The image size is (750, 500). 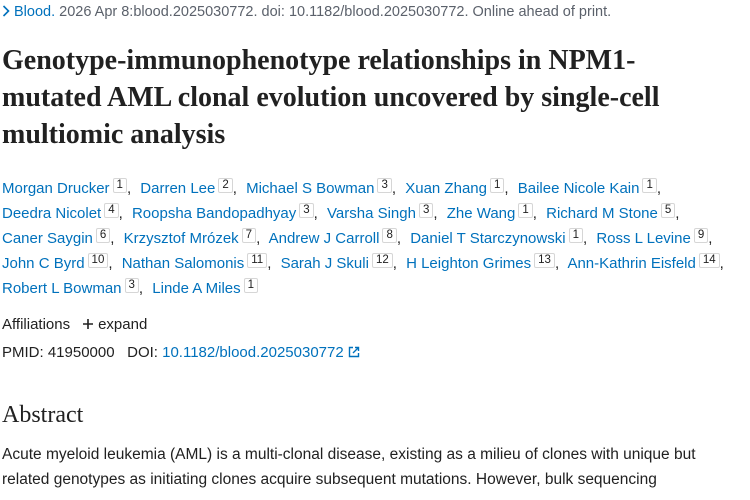 What do you see at coordinates (324, 263) in the screenshot?
I see `author-name: Sarah J Skuli` at bounding box center [324, 263].